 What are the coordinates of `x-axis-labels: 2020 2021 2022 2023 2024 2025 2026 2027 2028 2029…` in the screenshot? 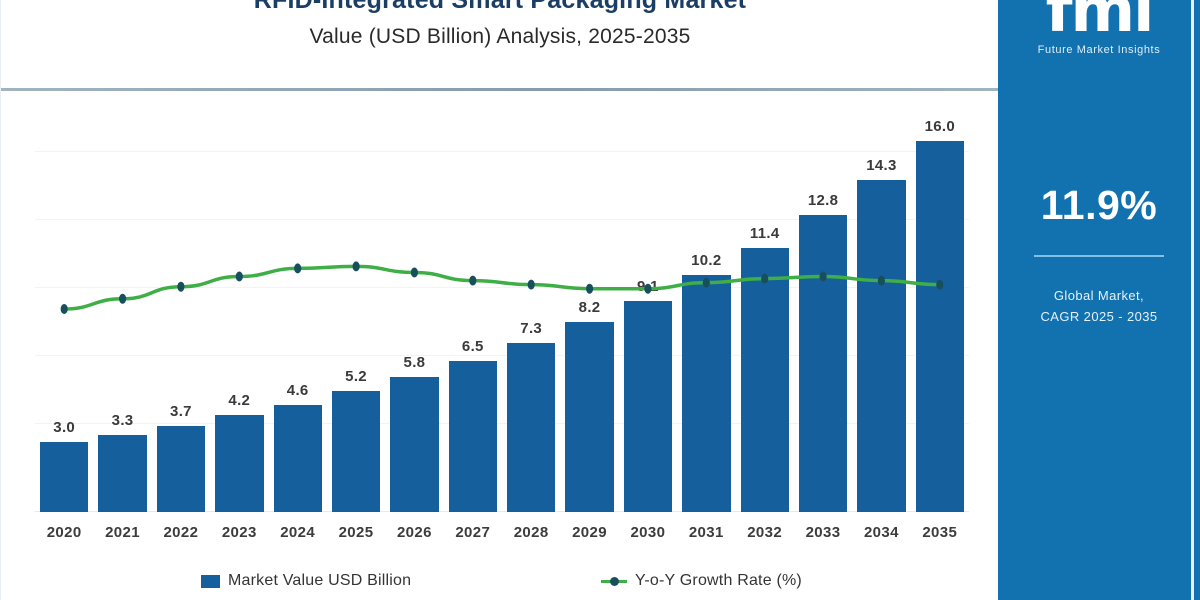 It's located at (502, 538).